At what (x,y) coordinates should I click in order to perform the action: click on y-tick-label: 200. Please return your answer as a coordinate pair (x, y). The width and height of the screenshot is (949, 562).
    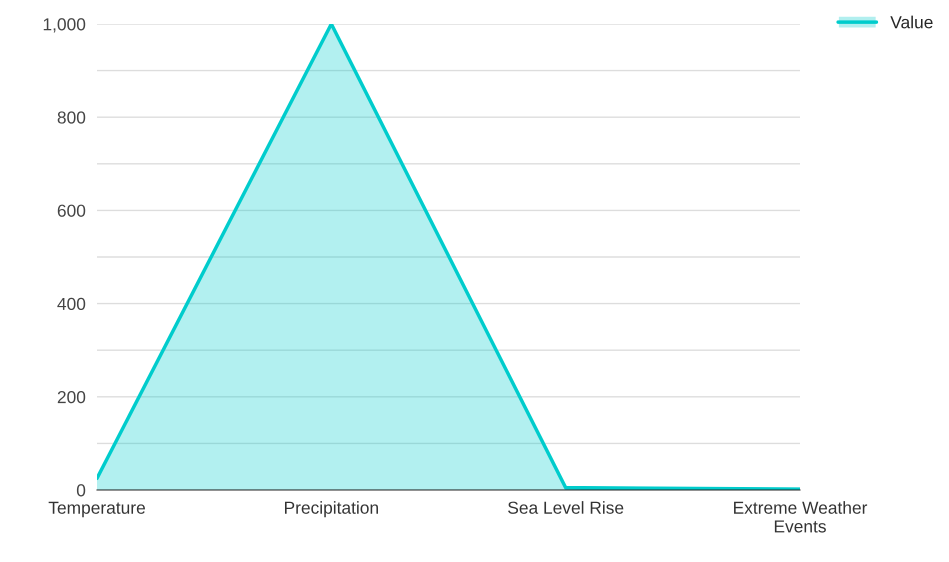
    Looking at the image, I should click on (72, 397).